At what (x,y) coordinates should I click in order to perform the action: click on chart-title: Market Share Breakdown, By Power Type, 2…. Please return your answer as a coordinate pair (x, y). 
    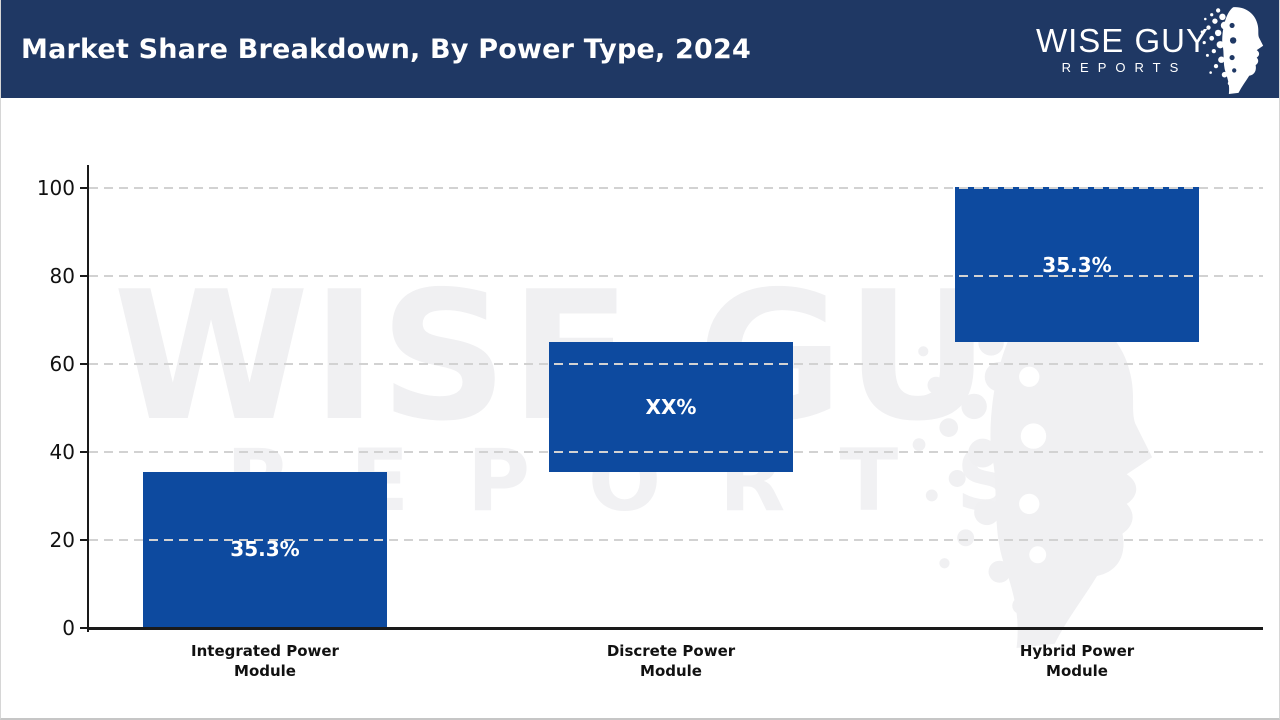
    Looking at the image, I should click on (386, 49).